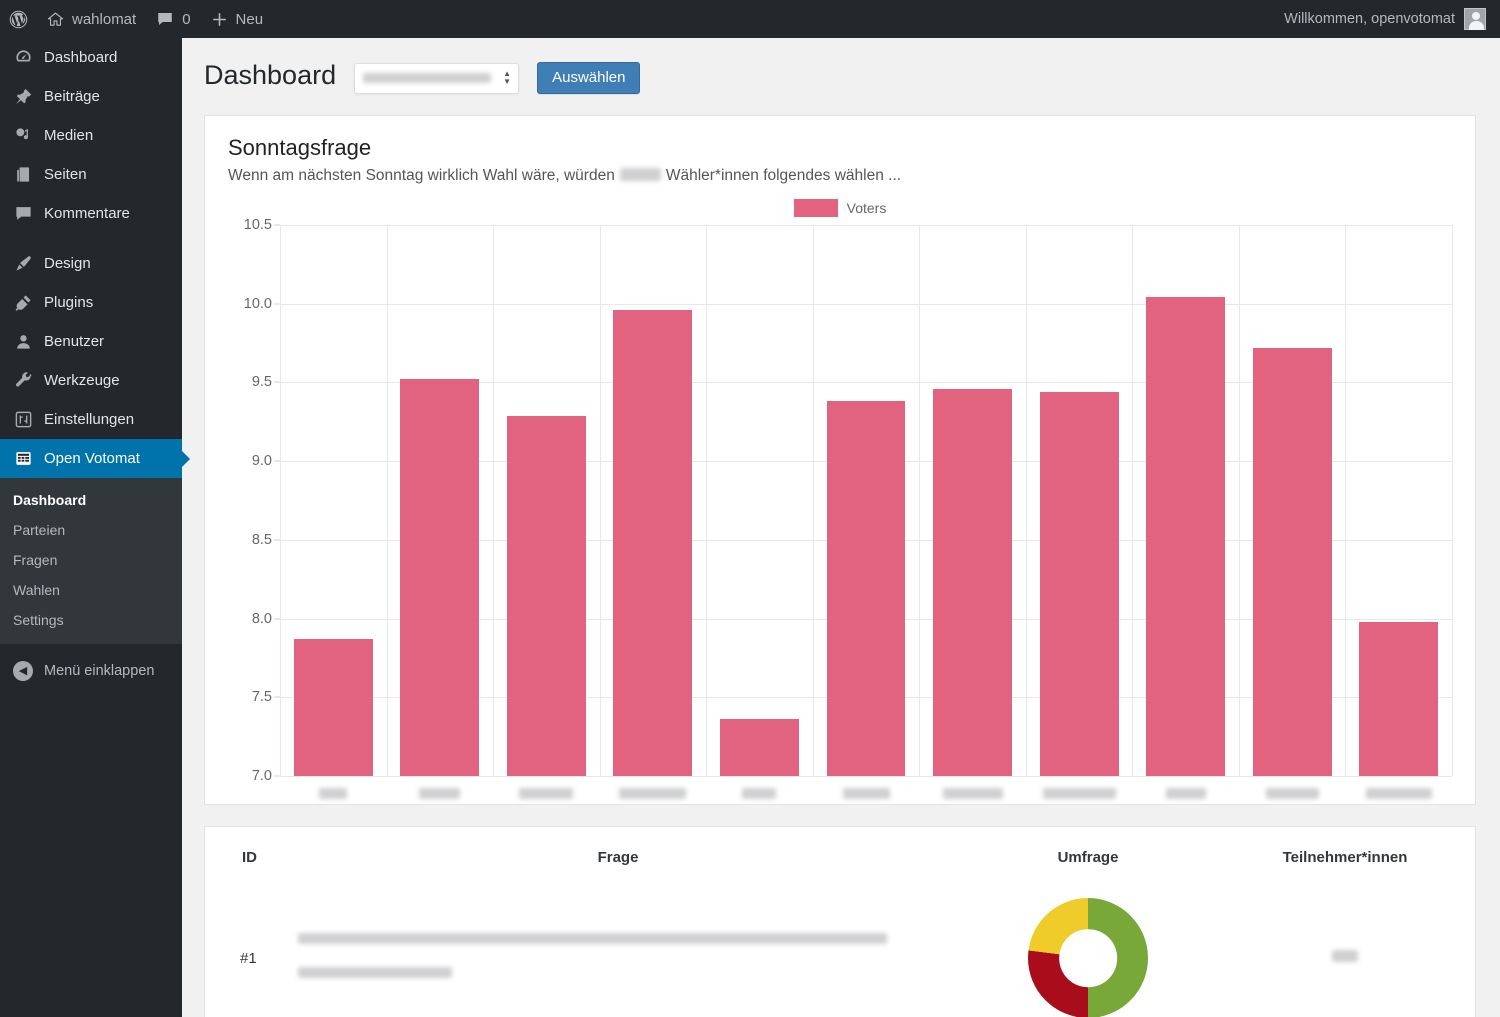 This screenshot has width=1500, height=1017. I want to click on submenu-item-parteien: Parteien, so click(39, 530).